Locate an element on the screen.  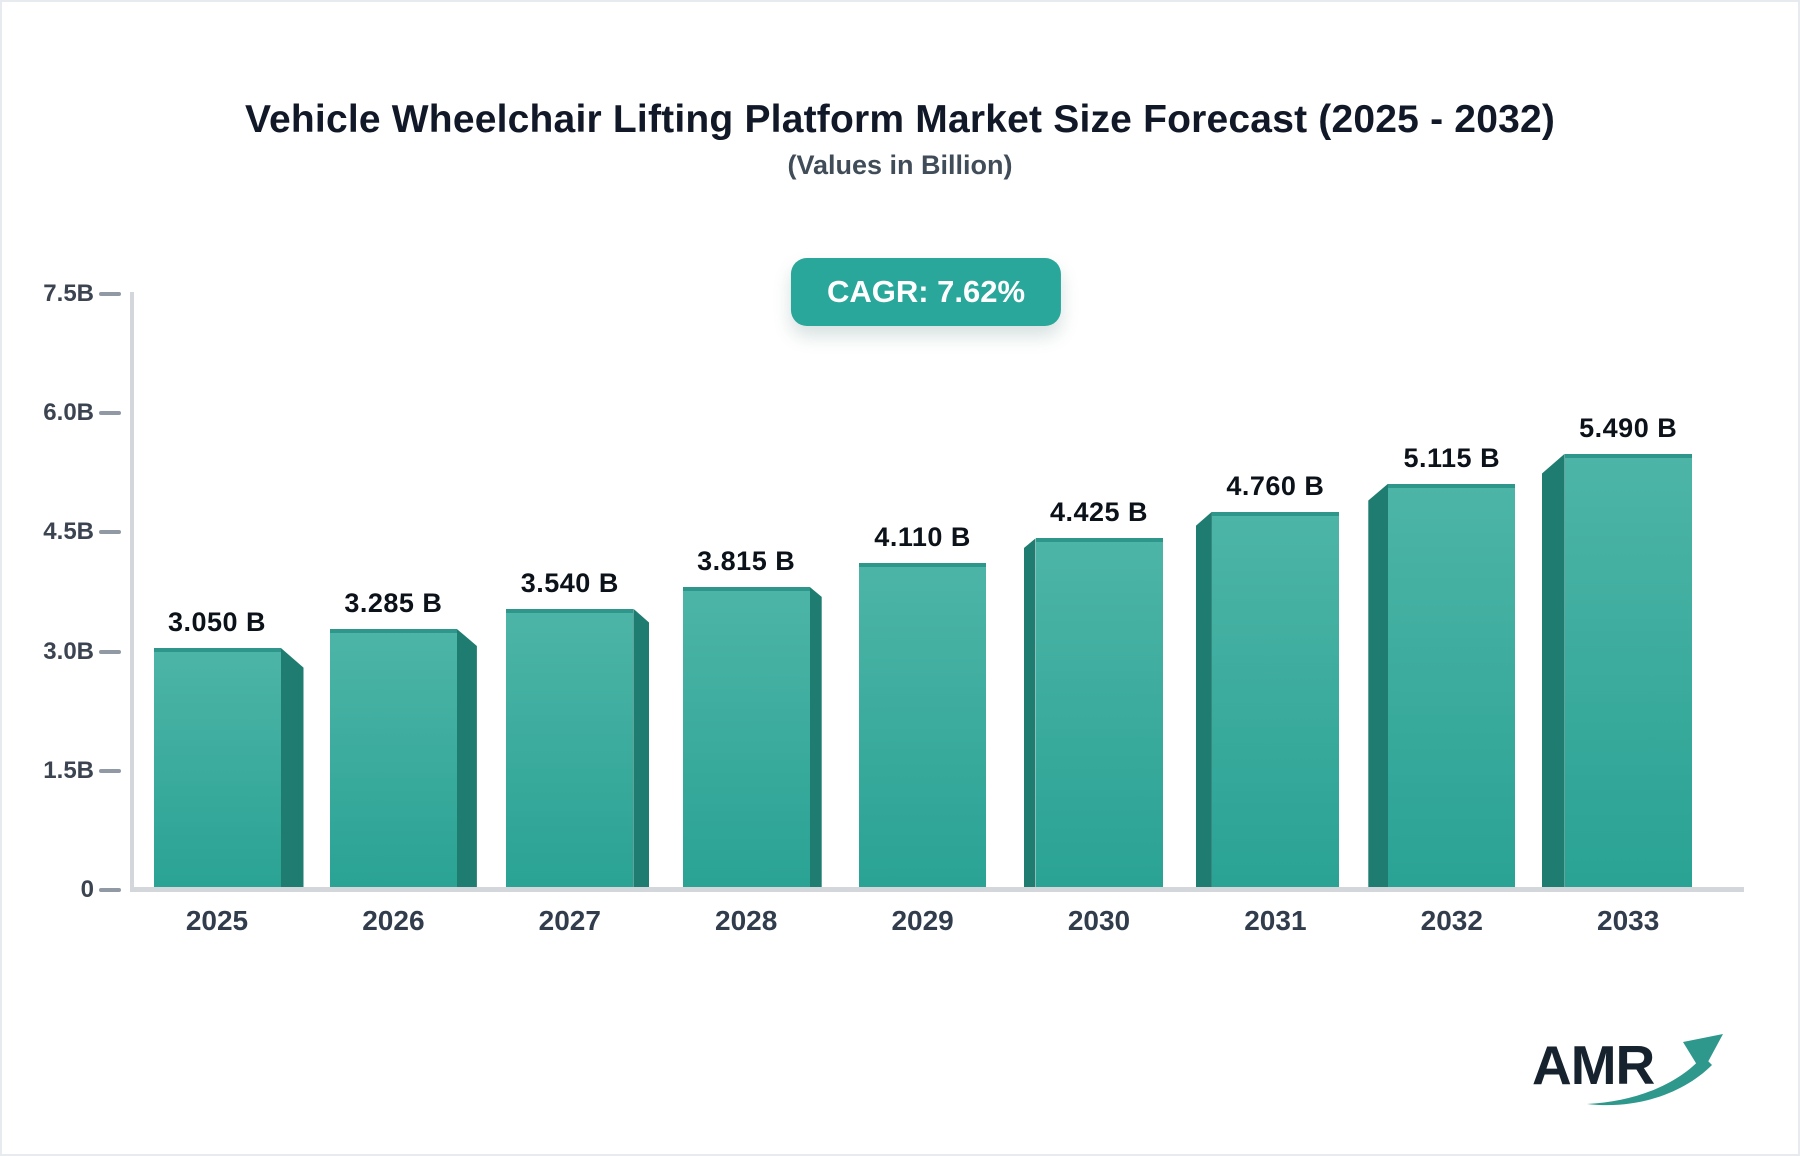
bar-value-label: 3.540 B is located at coordinates (569, 582).